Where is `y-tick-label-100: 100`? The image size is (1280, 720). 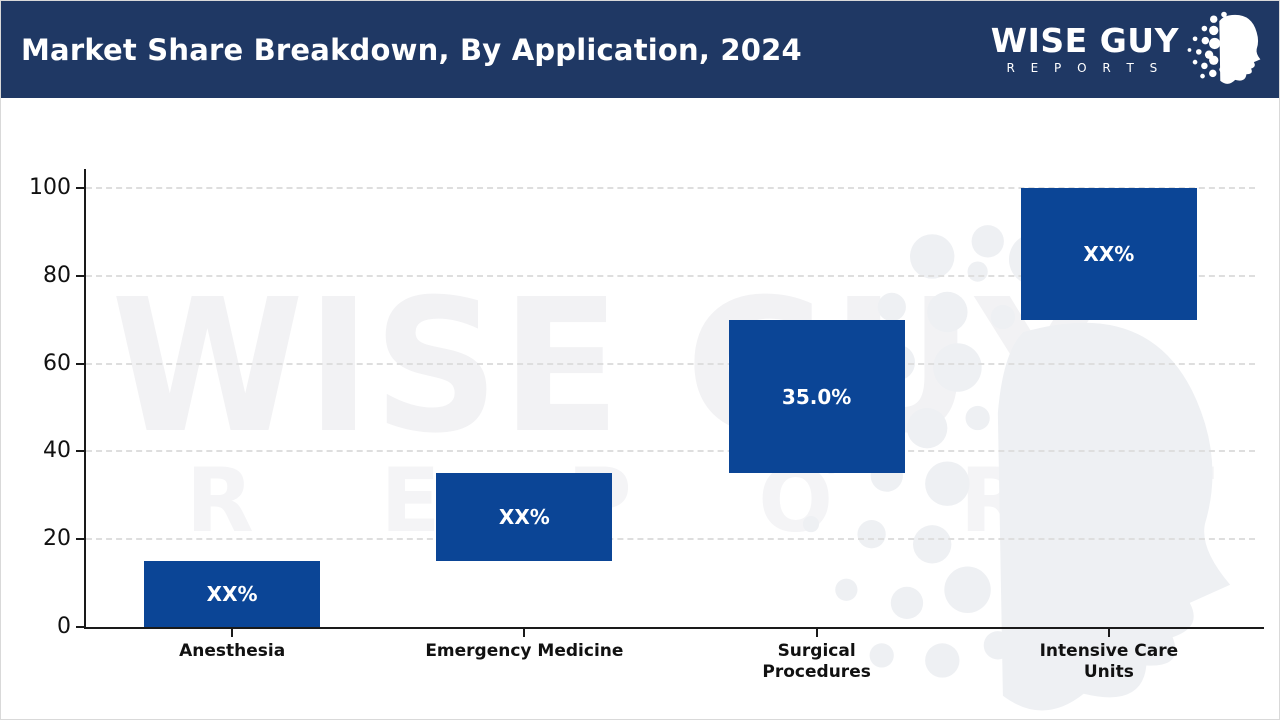 y-tick-label-100: 100 is located at coordinates (50, 187).